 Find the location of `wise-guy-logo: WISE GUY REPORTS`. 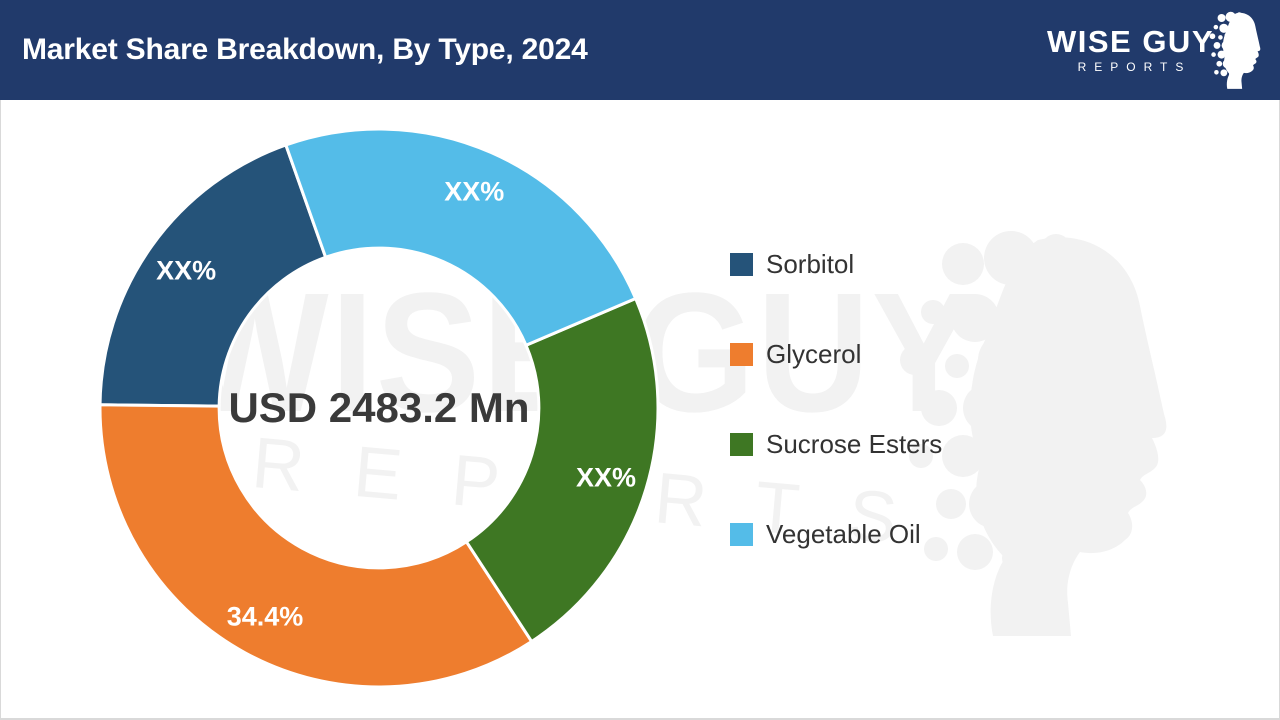

wise-guy-logo: WISE GUY REPORTS is located at coordinates (1154, 50).